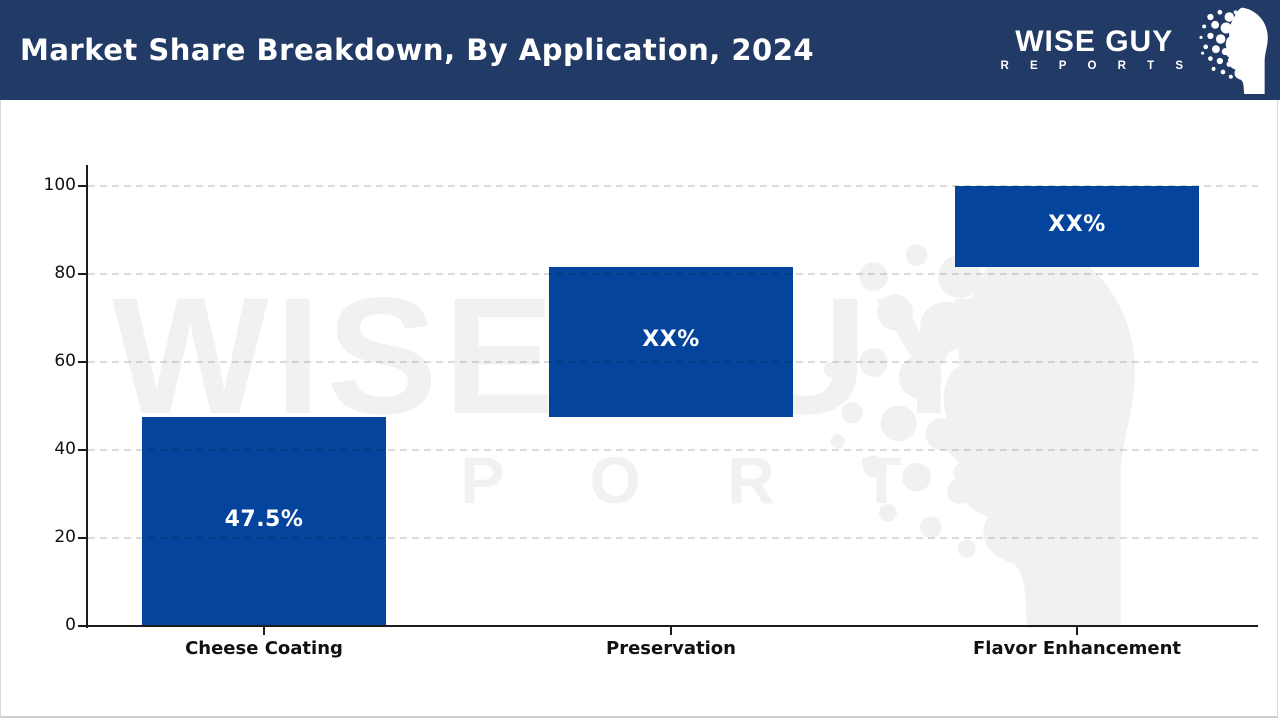  I want to click on watermark-face-icon, so click(979, 430).